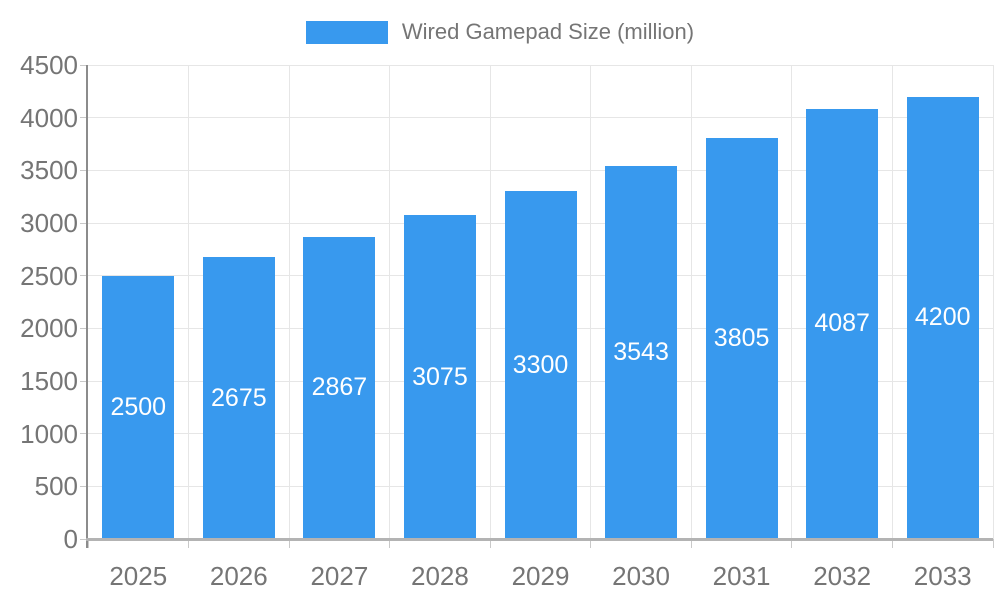 Image resolution: width=1000 pixels, height=600 pixels. I want to click on bar-2032: 4087, so click(842, 323).